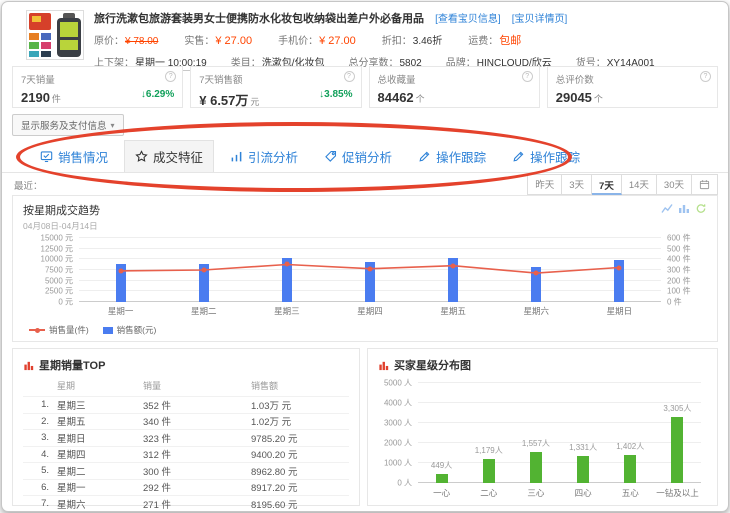  What do you see at coordinates (427, 41) in the screenshot?
I see `field-value: 3.46折` at bounding box center [427, 41].